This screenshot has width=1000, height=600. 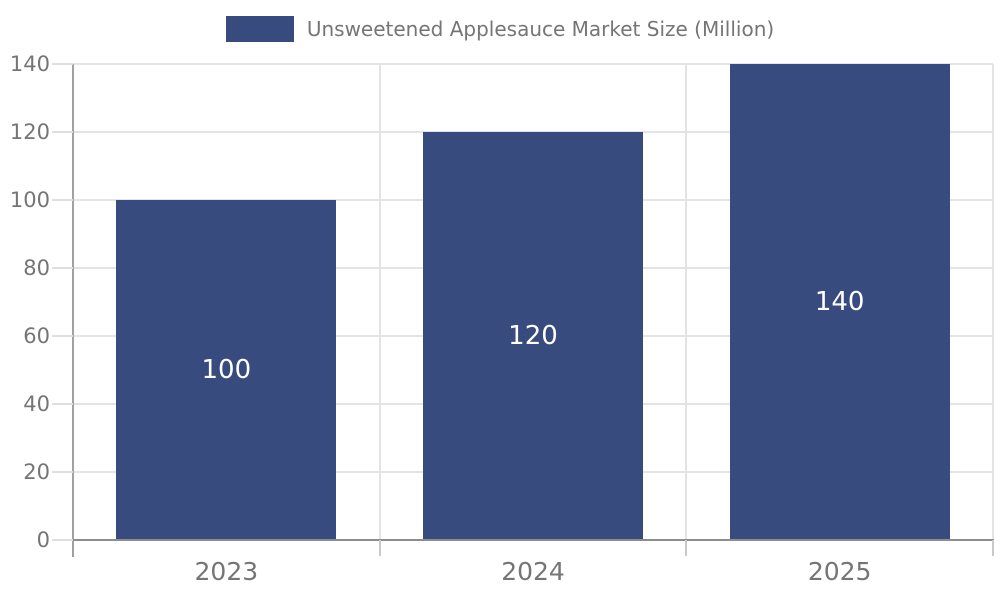 I want to click on bar-text: 100, so click(x=226, y=370).